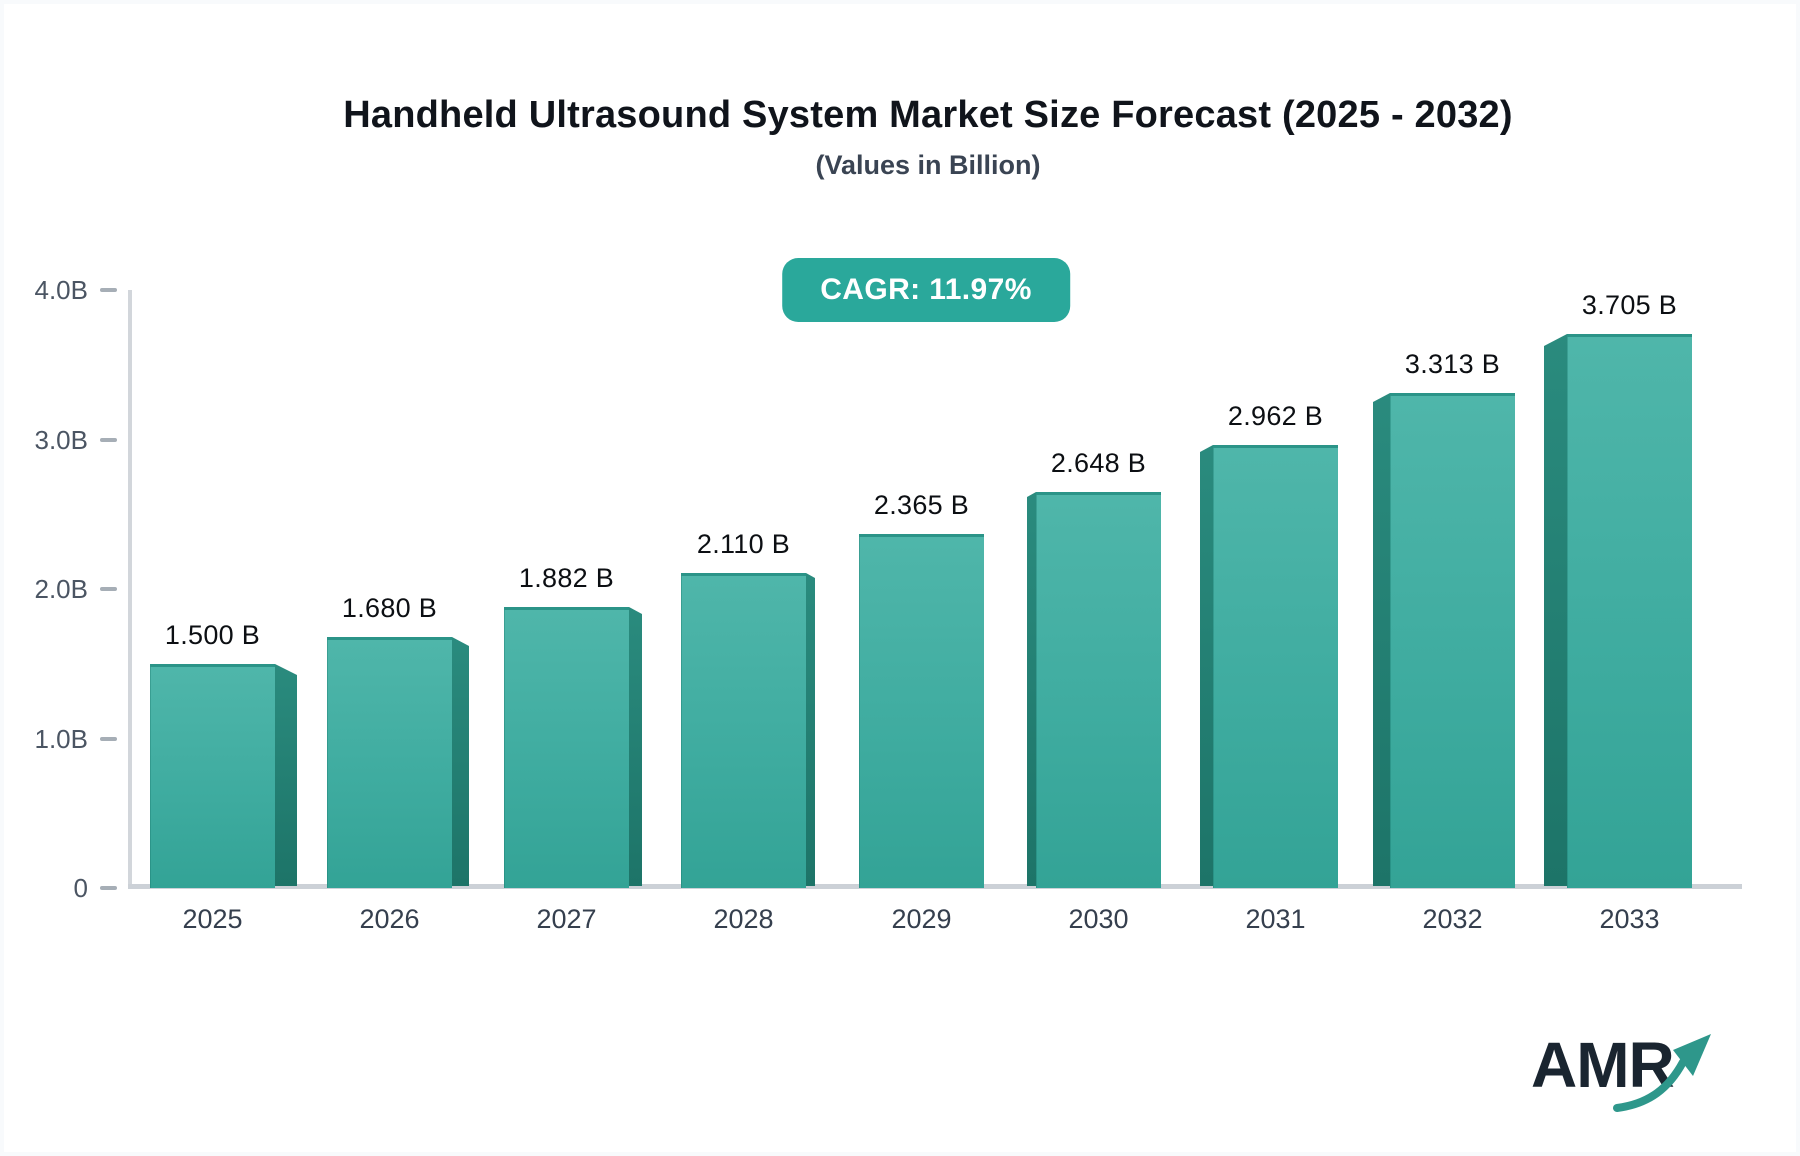  I want to click on x-axis-label: 2028, so click(743, 919).